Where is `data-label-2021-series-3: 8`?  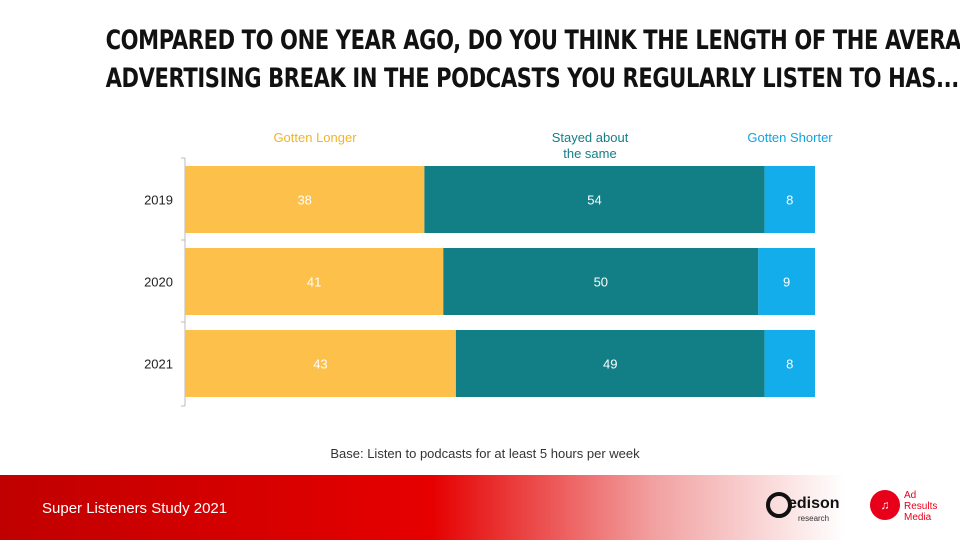
data-label-2021-series-3: 8 is located at coordinates (789, 364).